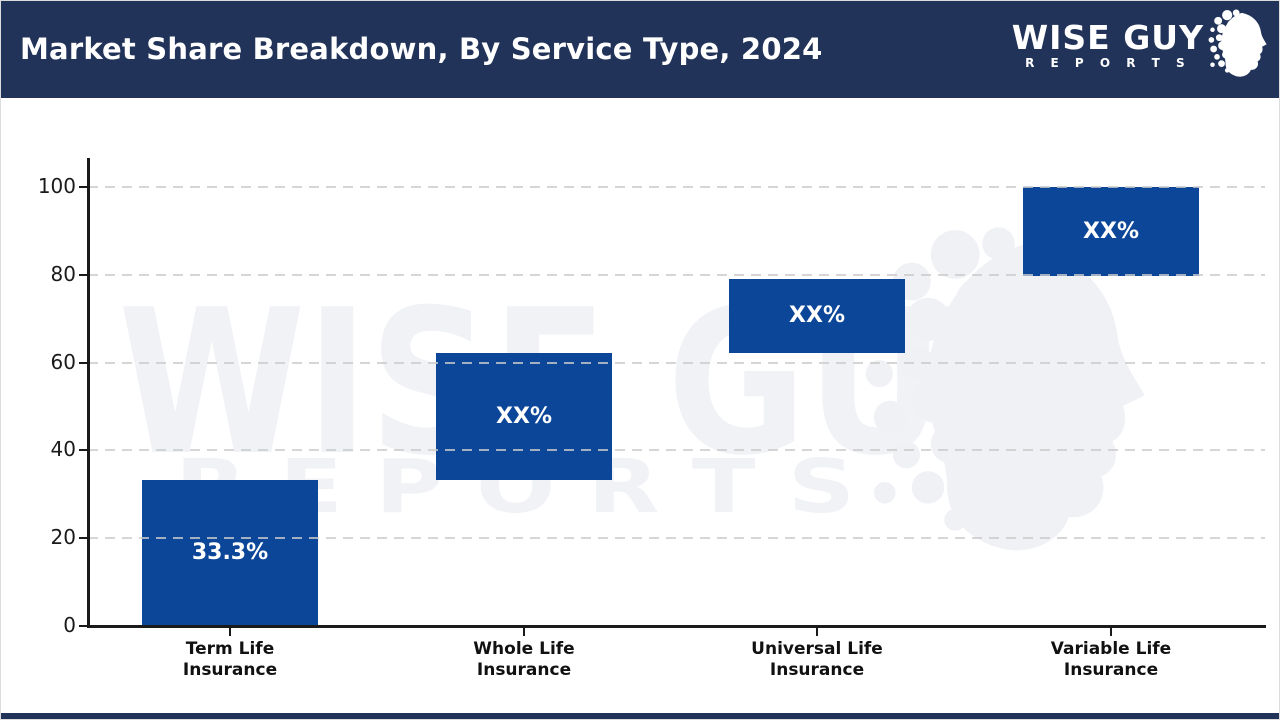 The image size is (1280, 720). I want to click on footer-bar, so click(640, 716).